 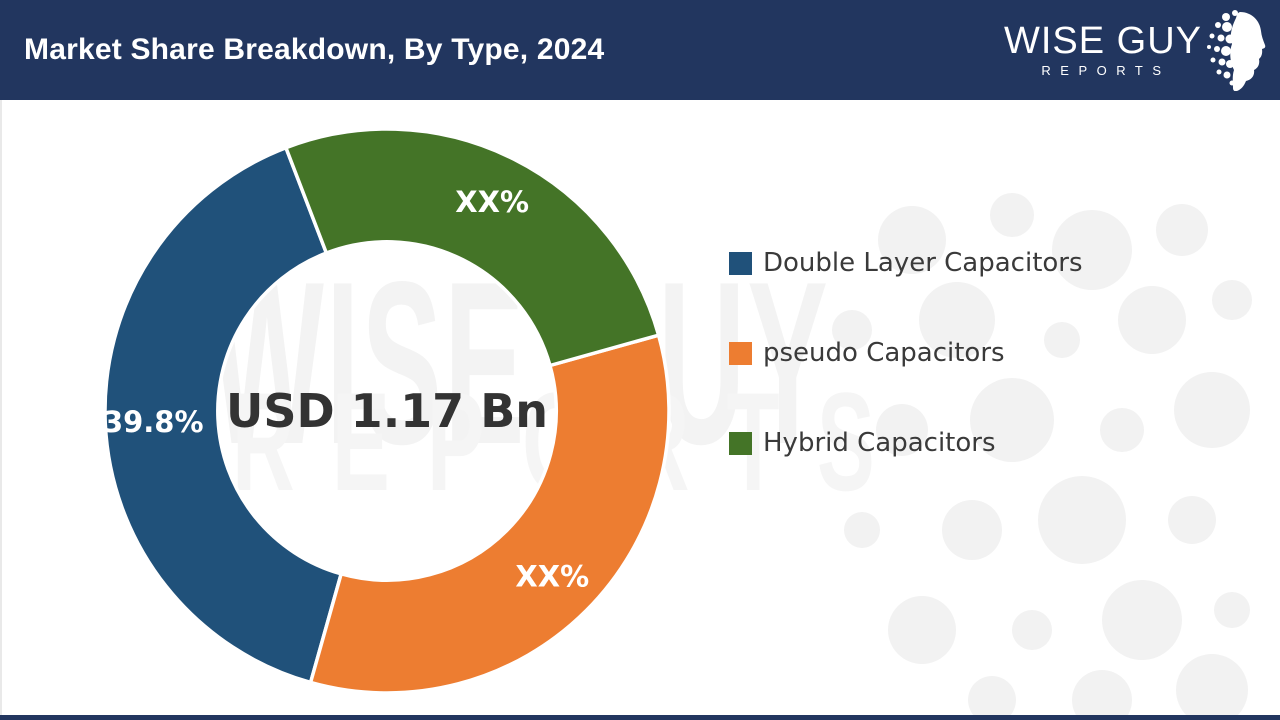 I want to click on legend-item-0: Double Layer Capacitors, so click(x=906, y=263).